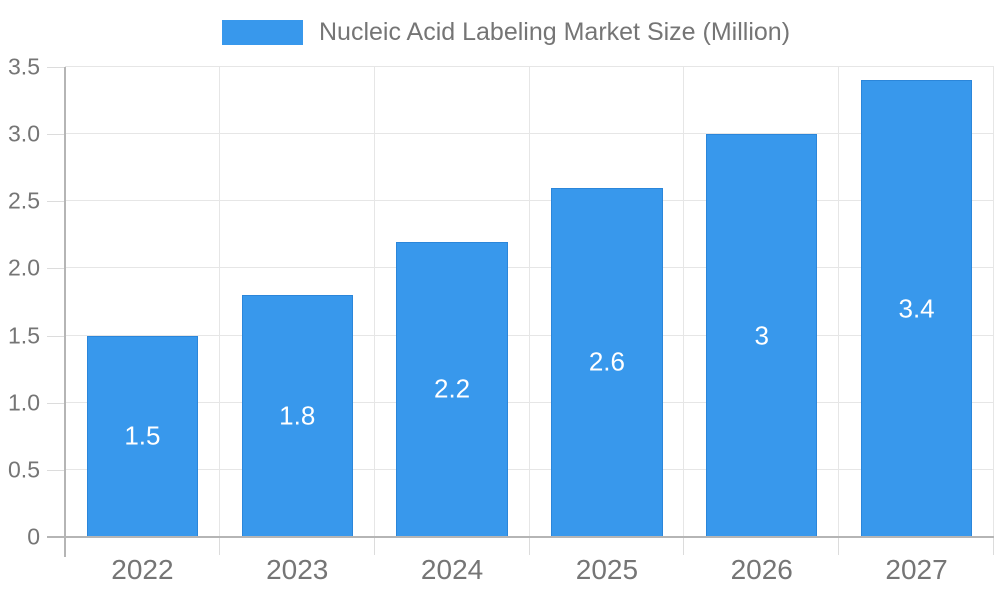 The height and width of the screenshot is (600, 1000). Describe the element at coordinates (24, 200) in the screenshot. I see `y-axis-tick-label: 2.5` at that location.